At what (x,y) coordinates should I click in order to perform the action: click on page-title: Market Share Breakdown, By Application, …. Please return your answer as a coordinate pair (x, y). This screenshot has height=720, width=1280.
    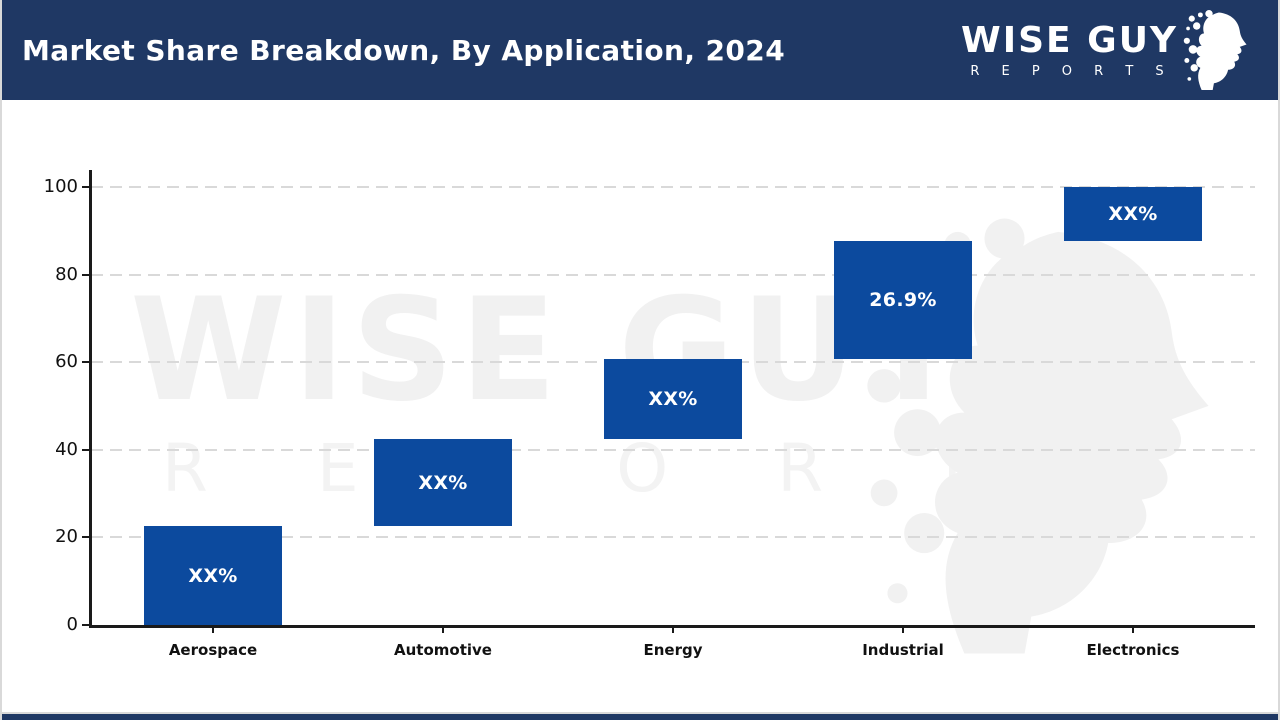
    Looking at the image, I should click on (404, 50).